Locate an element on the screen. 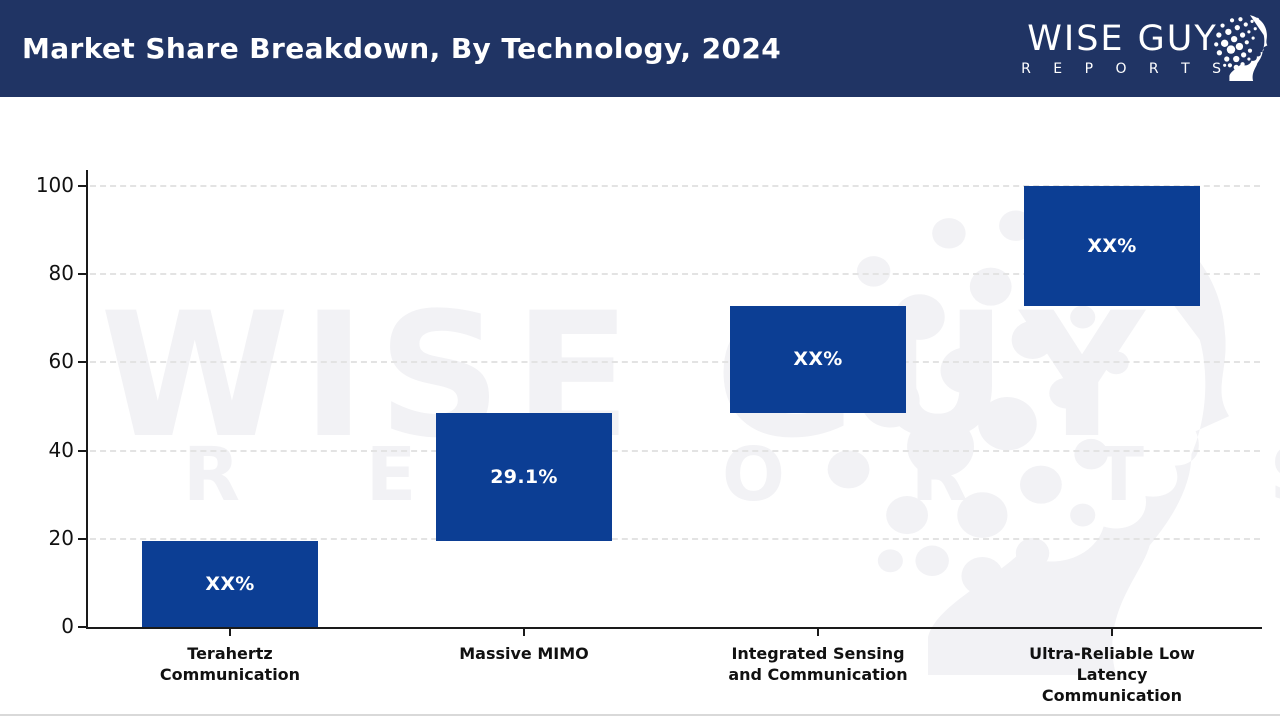  bar-value-label: 29.1% is located at coordinates (524, 476).